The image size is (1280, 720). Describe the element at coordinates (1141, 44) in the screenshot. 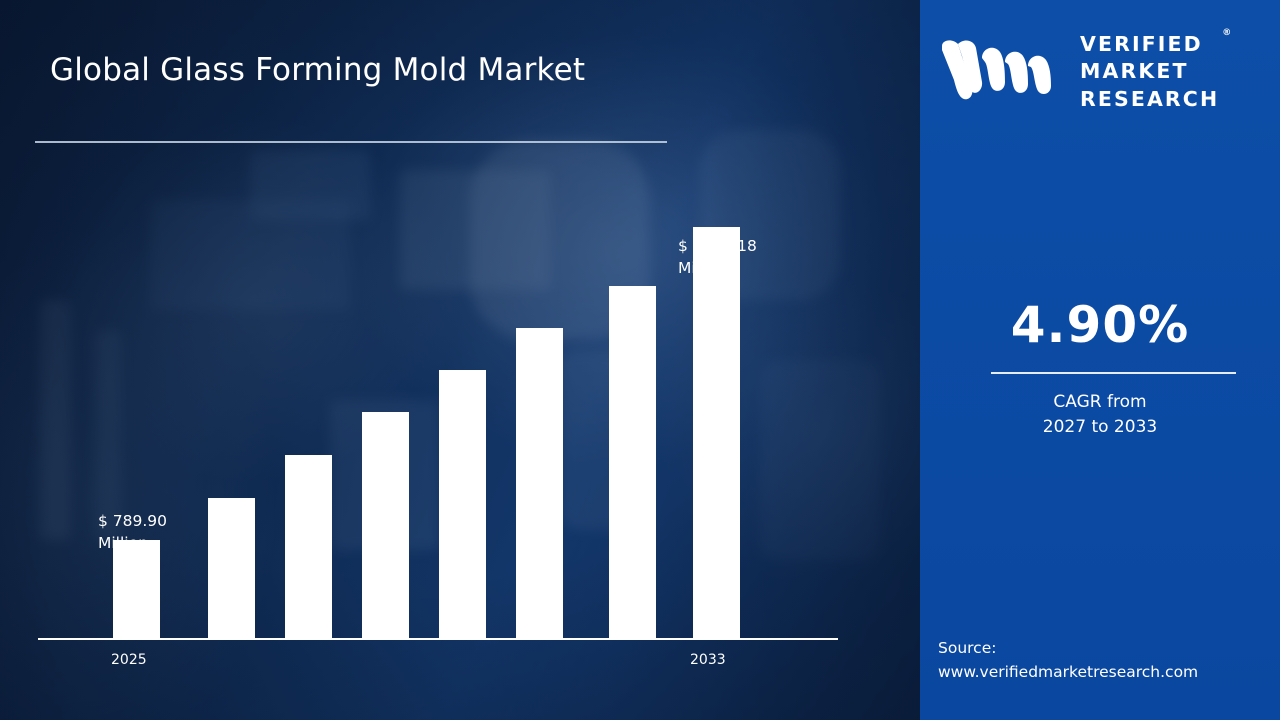

I see `brand-line-1: VERIFIED` at that location.